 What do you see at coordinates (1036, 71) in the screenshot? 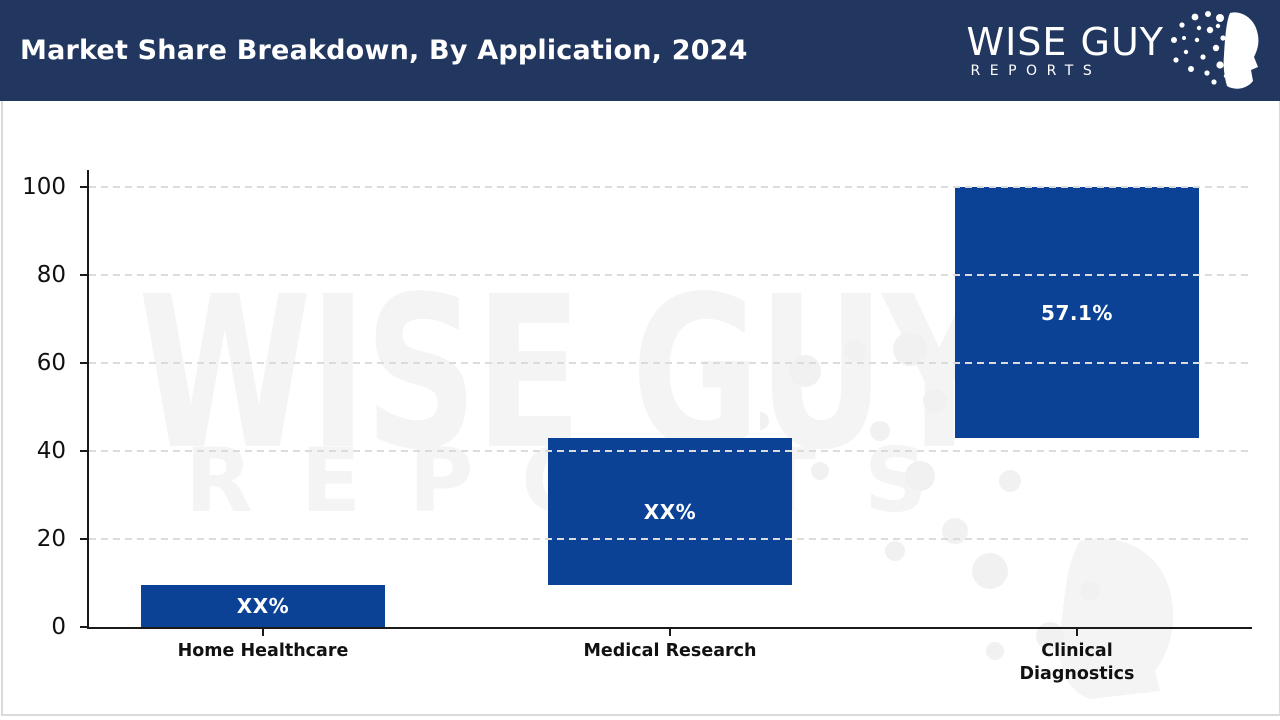
I see `logo-subtitle: REPORTS` at bounding box center [1036, 71].